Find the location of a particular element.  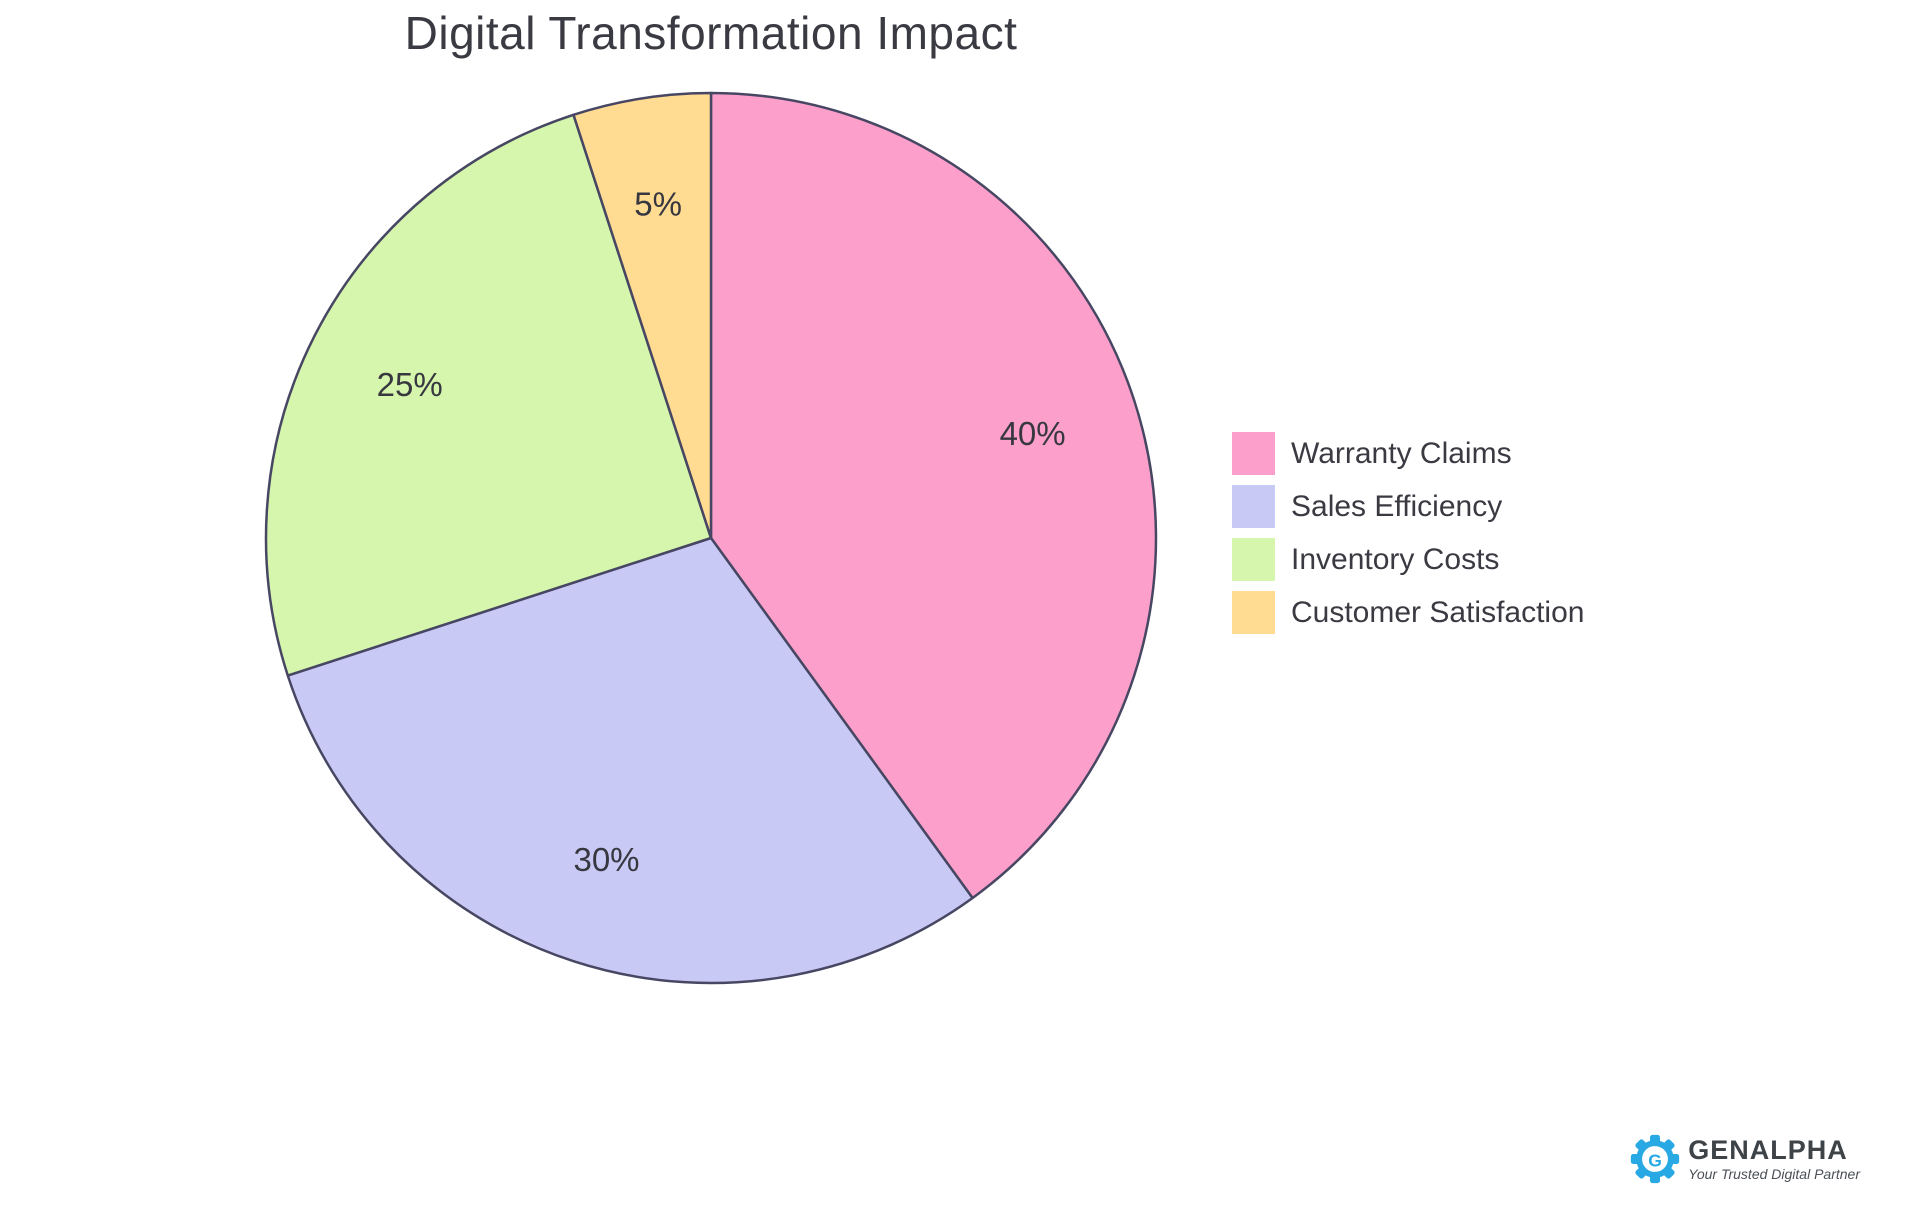

svg-text: G is located at coordinates (1655, 1160).